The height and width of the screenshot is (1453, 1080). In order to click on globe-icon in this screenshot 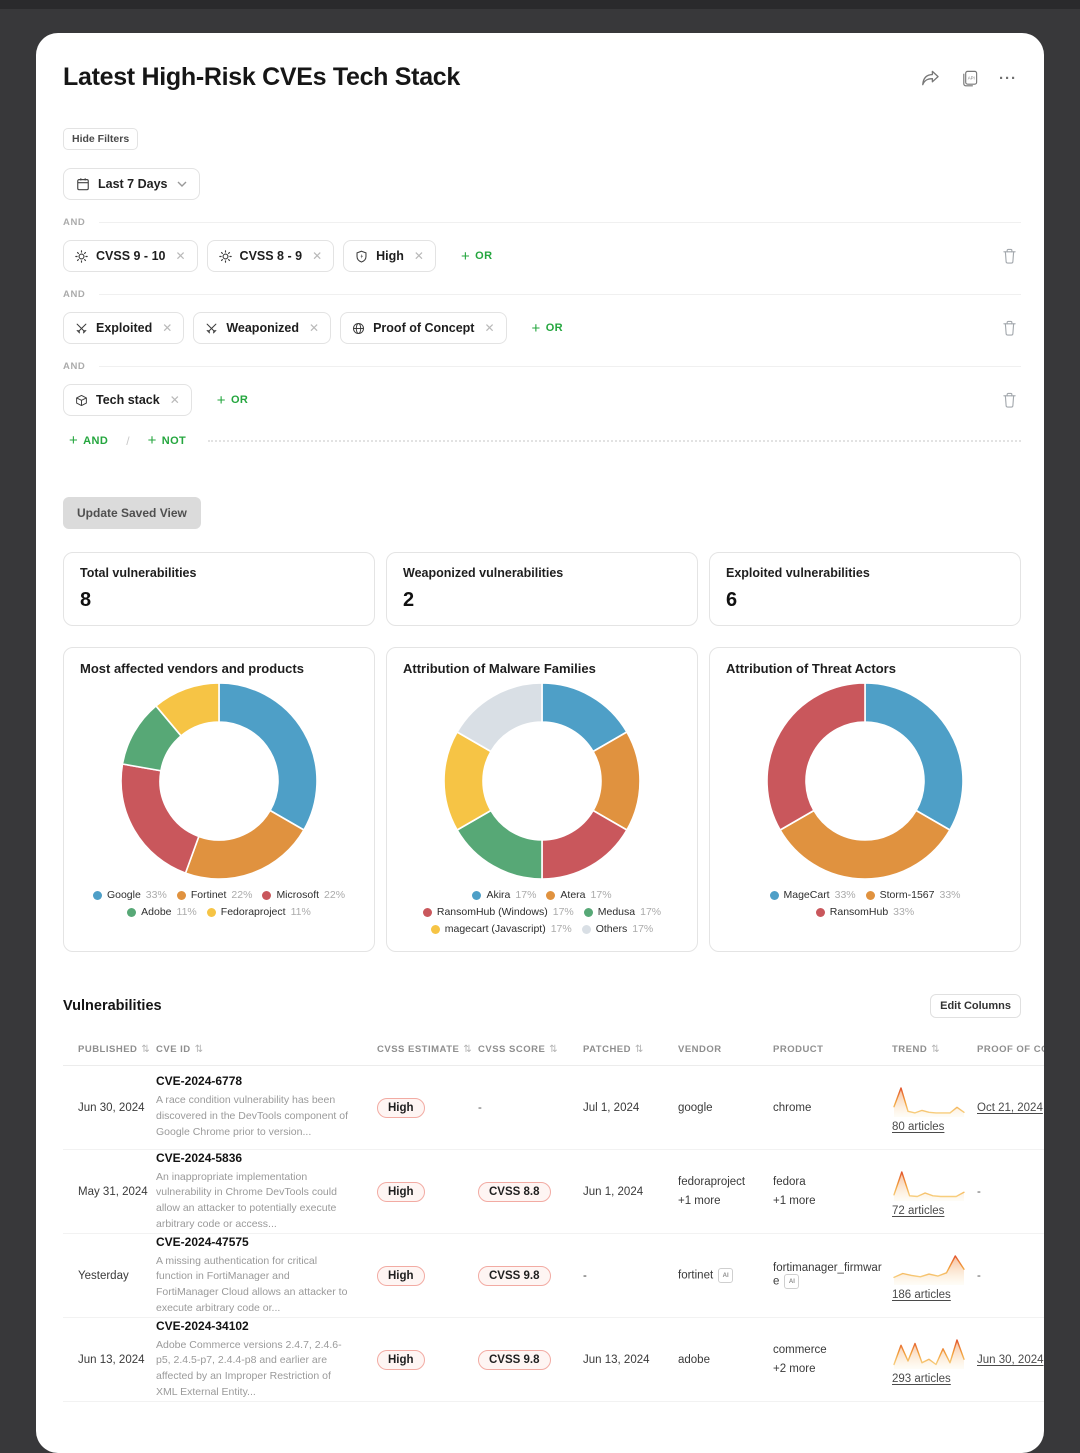, I will do `click(358, 328)`.